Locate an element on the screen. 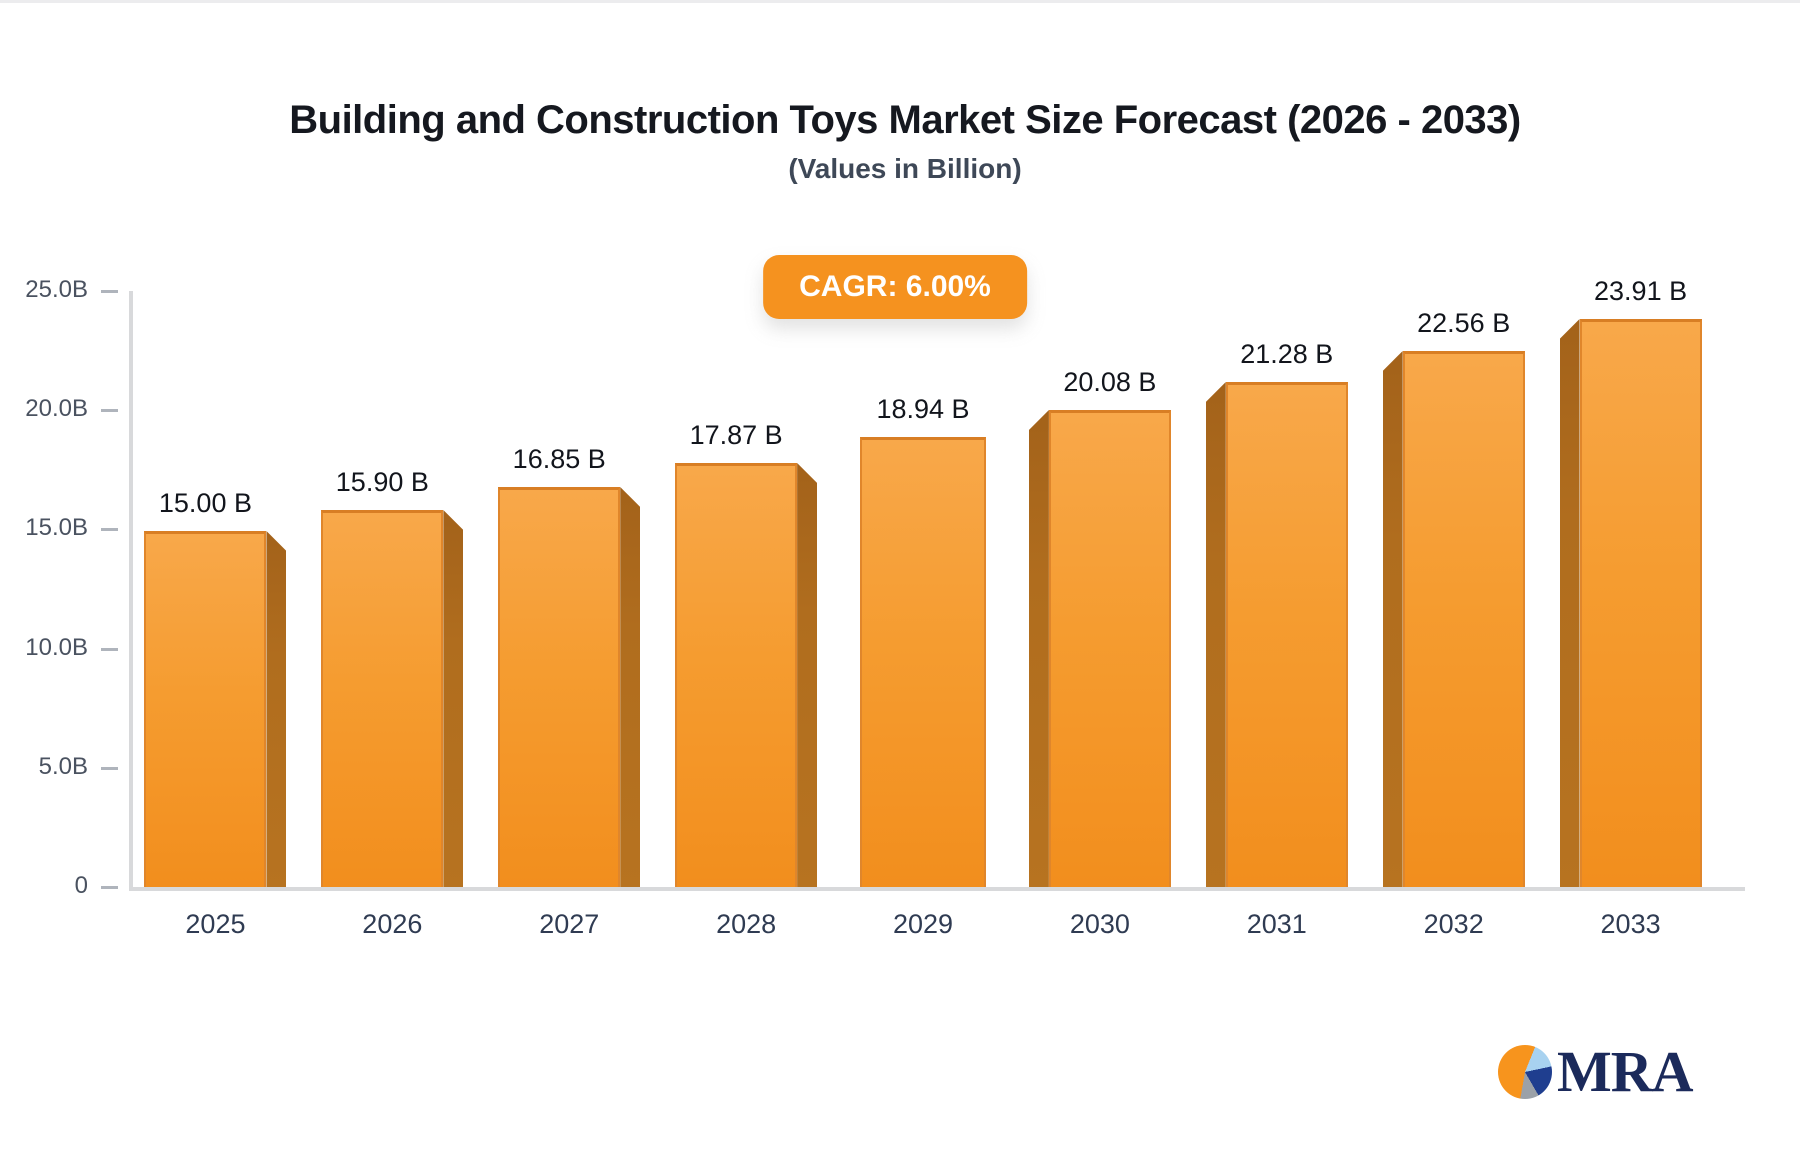 The width and height of the screenshot is (1800, 1156). bar-2029: 18.94 B is located at coordinates (923, 641).